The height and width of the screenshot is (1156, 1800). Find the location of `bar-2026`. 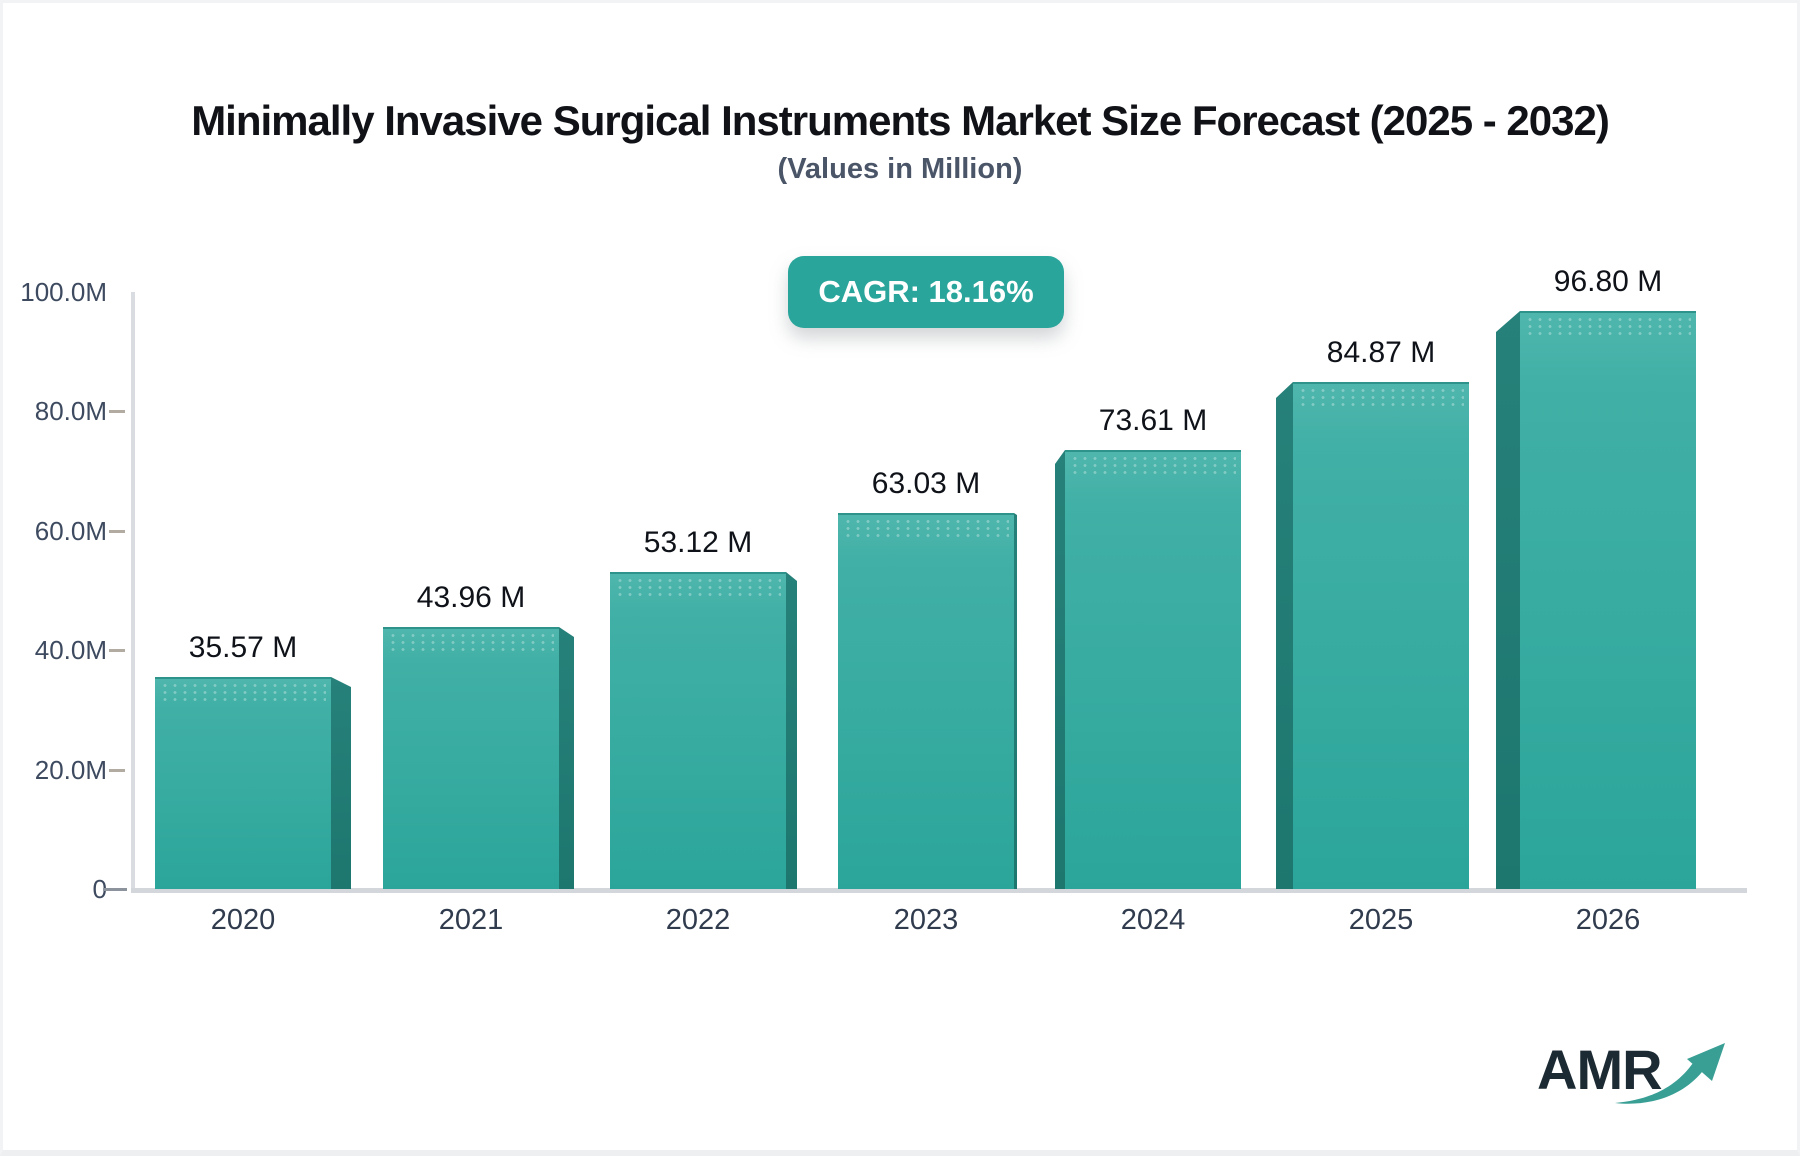

bar-2026 is located at coordinates (1608, 600).